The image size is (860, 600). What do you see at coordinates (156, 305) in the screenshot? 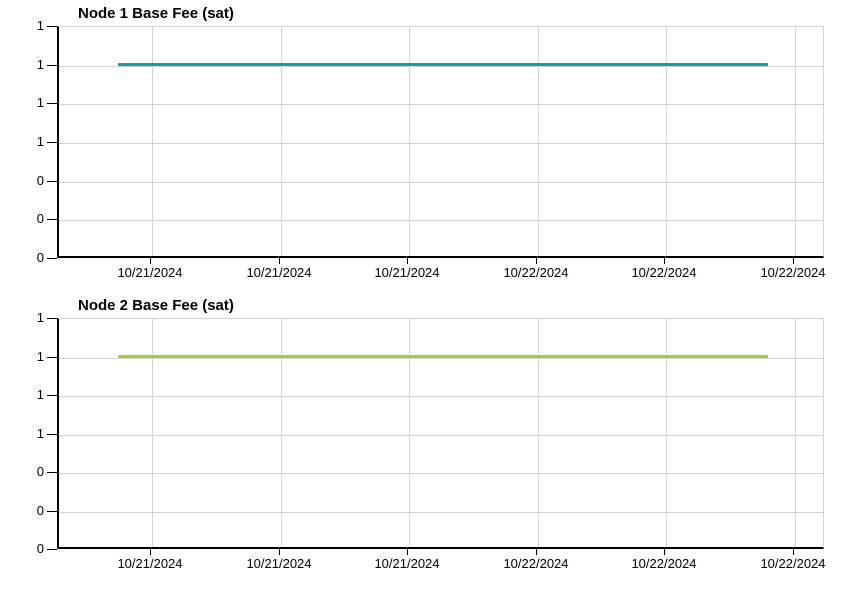
I see `chart-title: Node 2 Base Fee (sat)` at bounding box center [156, 305].